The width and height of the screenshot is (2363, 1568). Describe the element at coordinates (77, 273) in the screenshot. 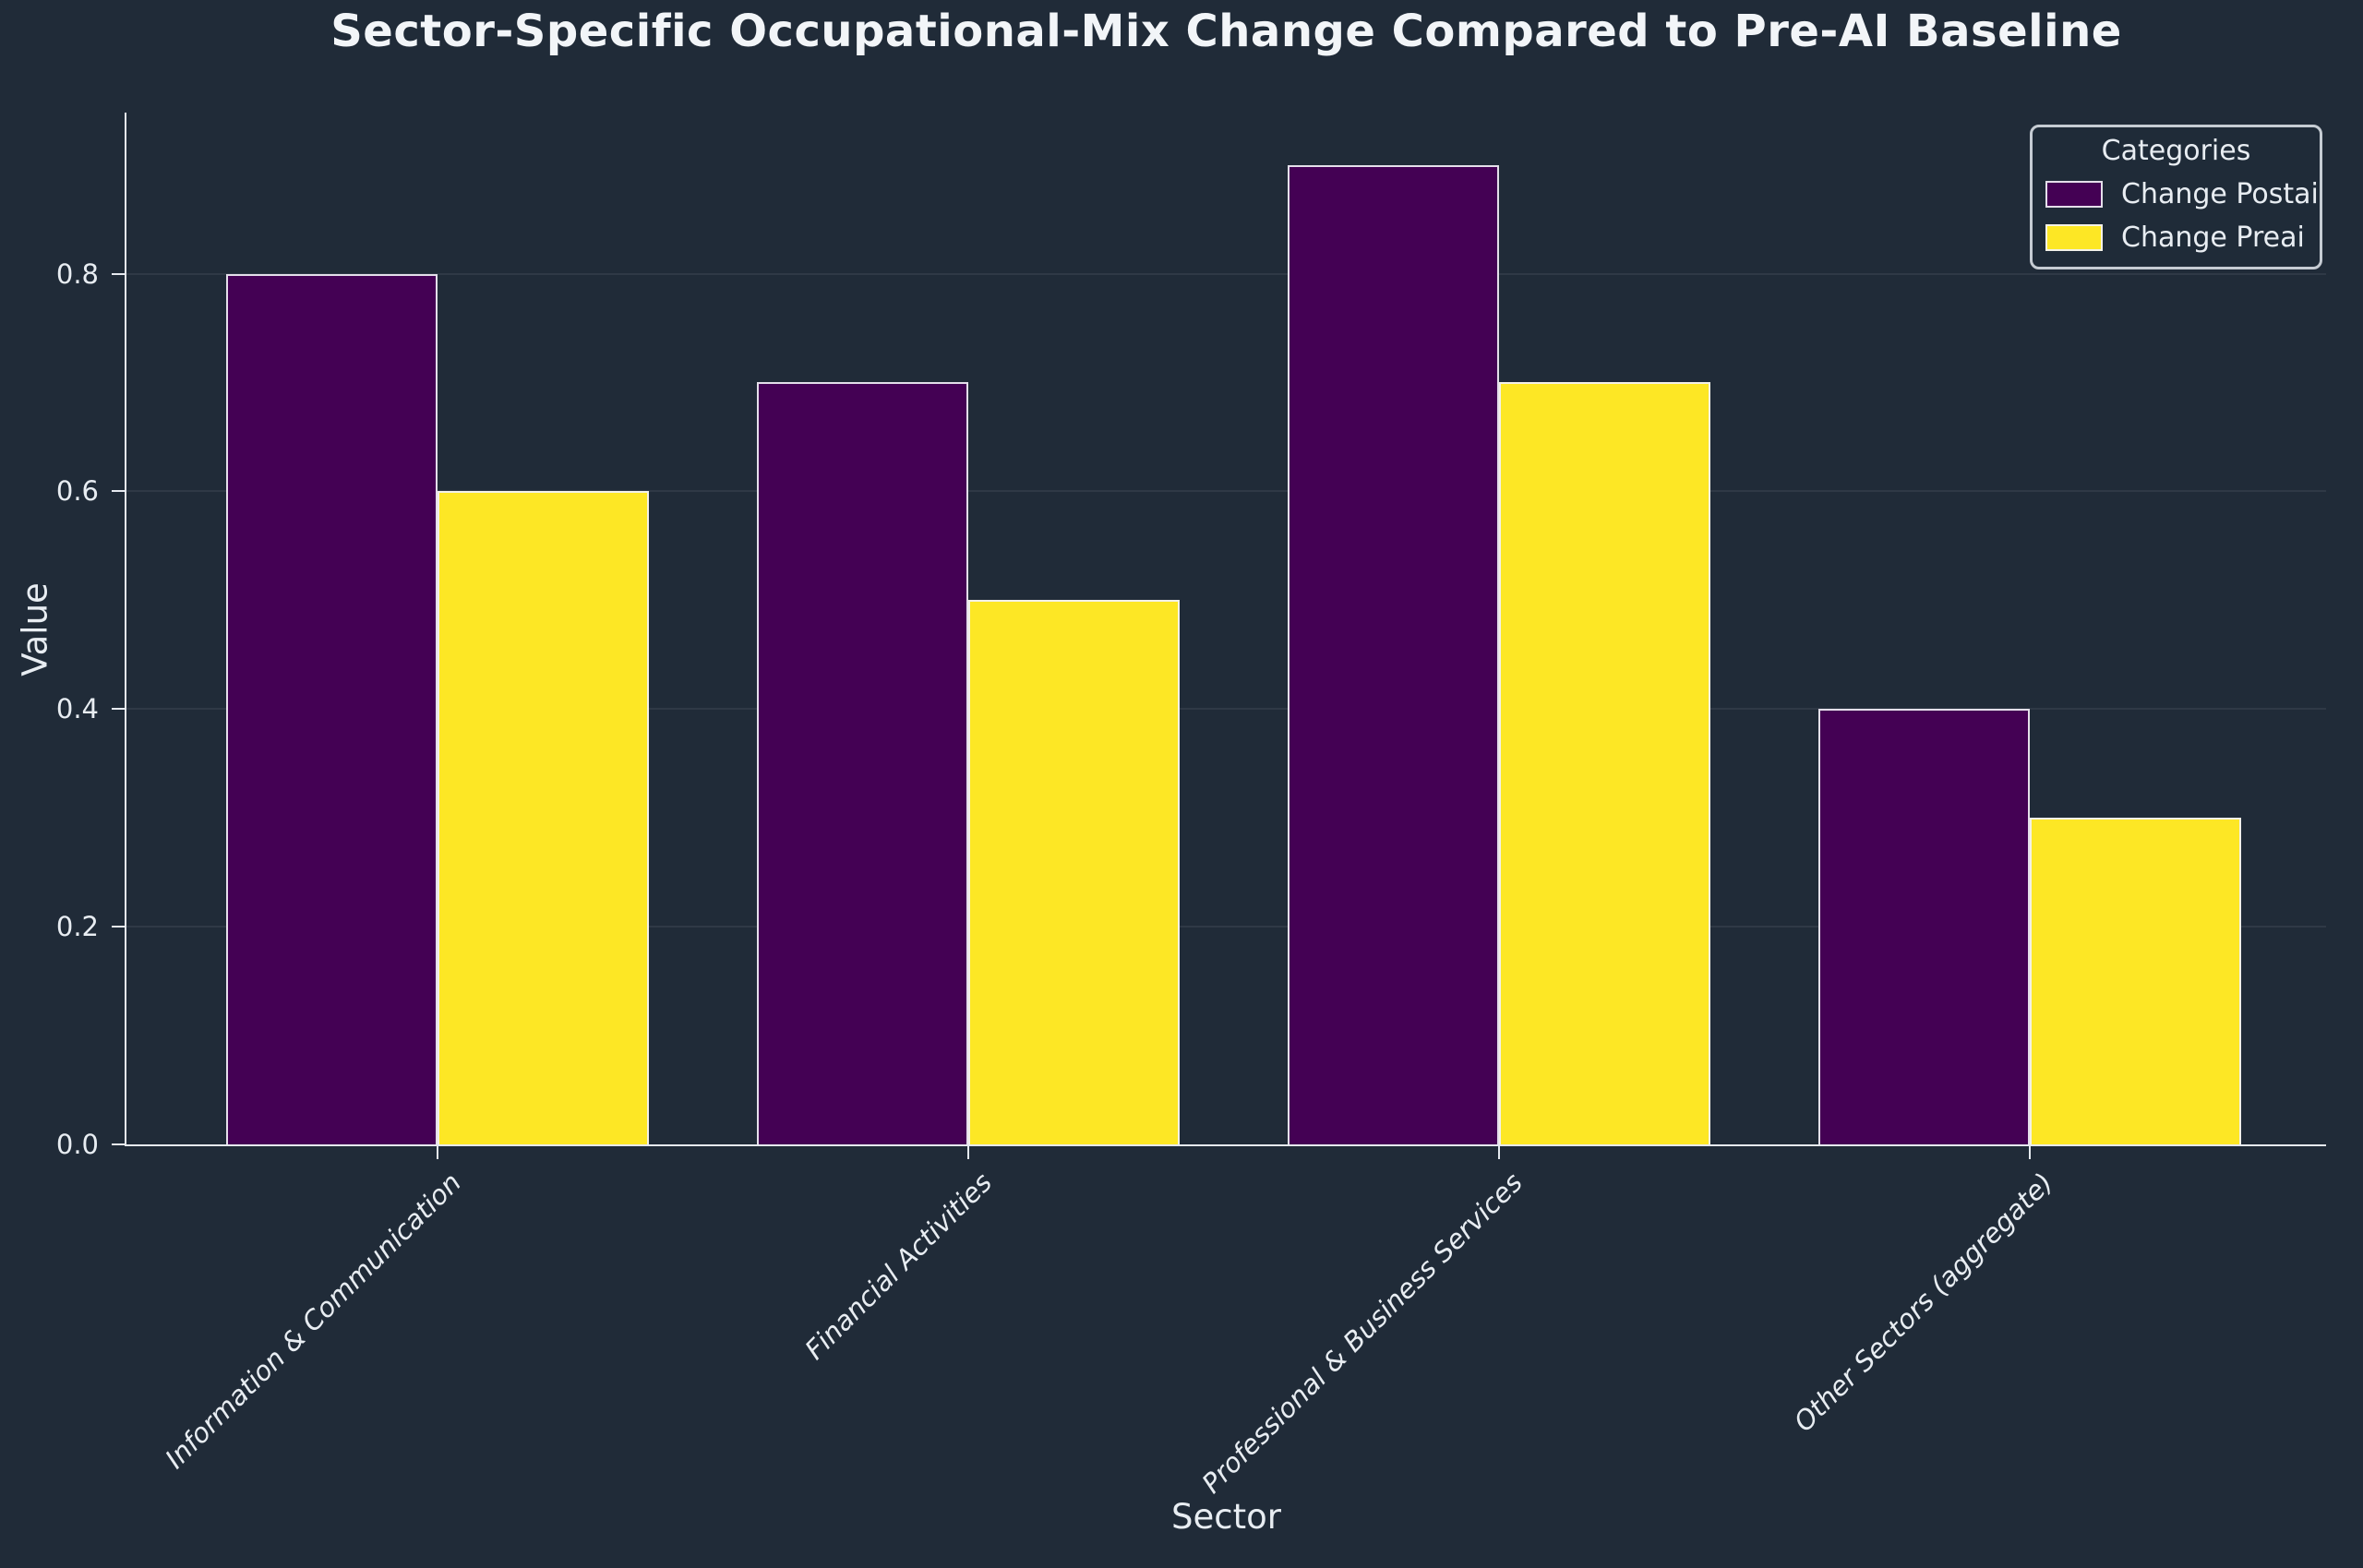

I see `y-tick-label: 0.8` at that location.